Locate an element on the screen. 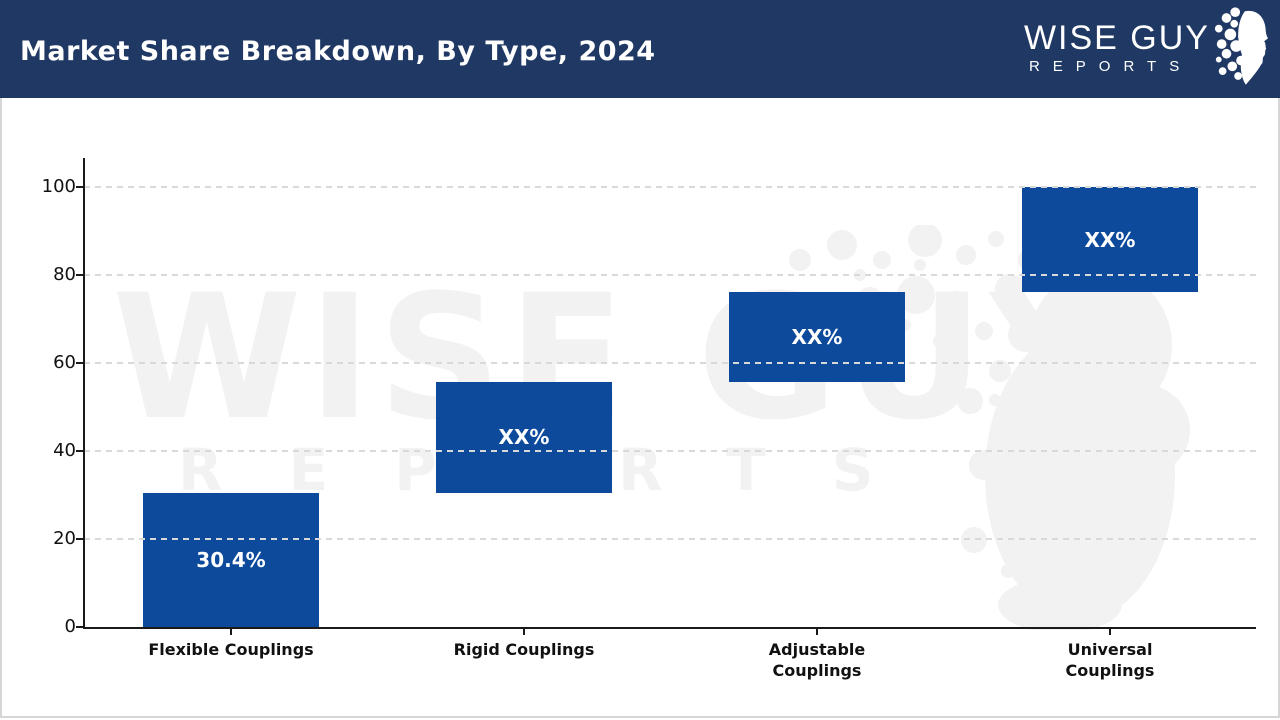  wiseguy-logo: WISE GUY REPORTS is located at coordinates (1147, 47).